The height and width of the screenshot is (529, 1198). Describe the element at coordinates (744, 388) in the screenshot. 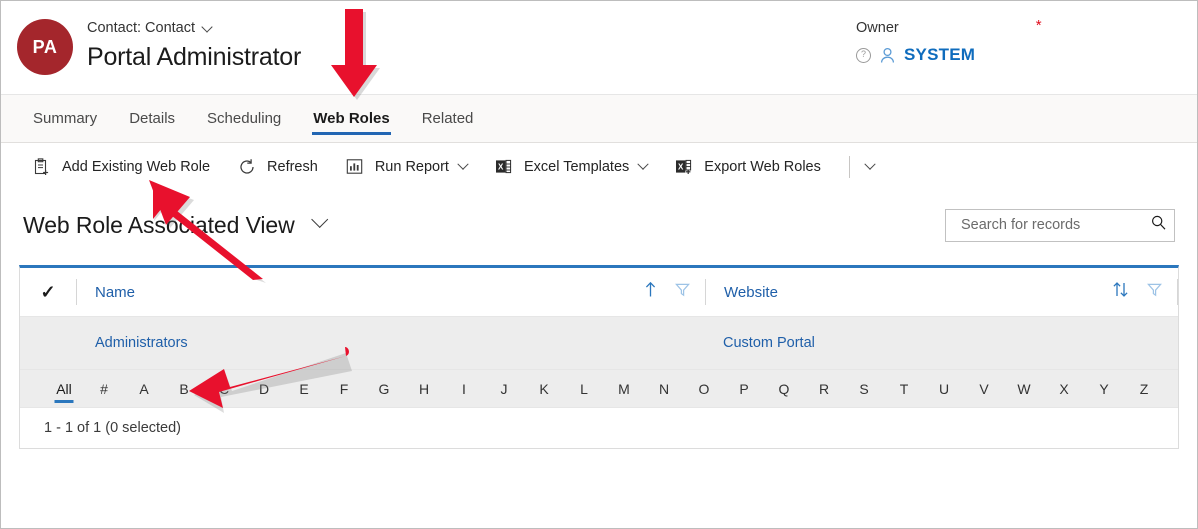

I see `alpha-filter-p: P` at that location.